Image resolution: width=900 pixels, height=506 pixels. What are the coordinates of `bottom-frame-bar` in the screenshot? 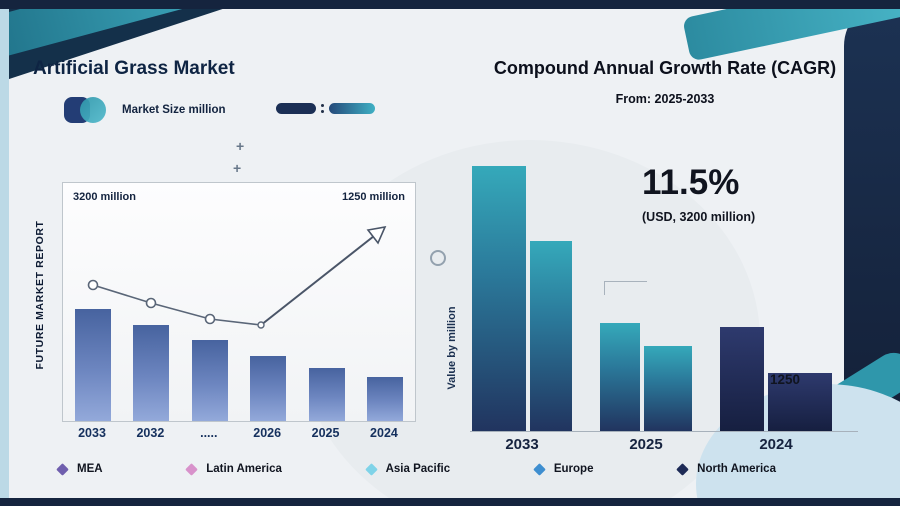 It's located at (450, 502).